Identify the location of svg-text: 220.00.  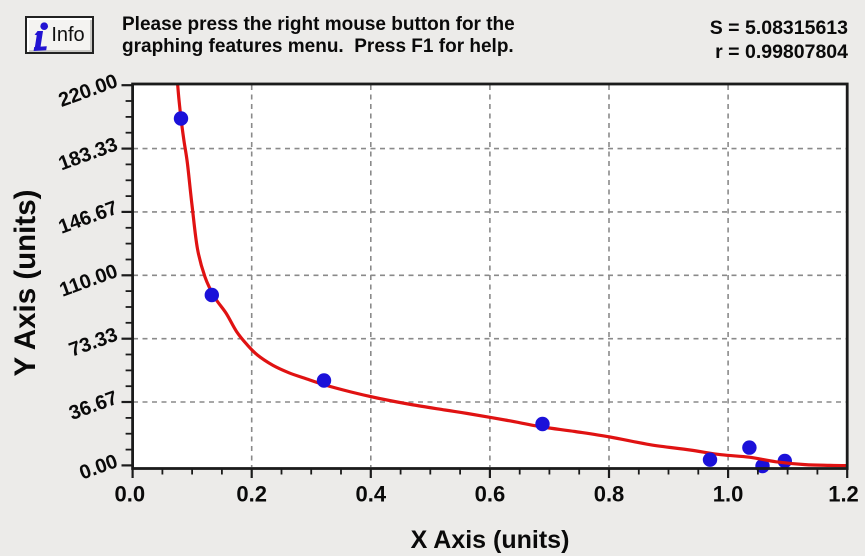
(88, 91).